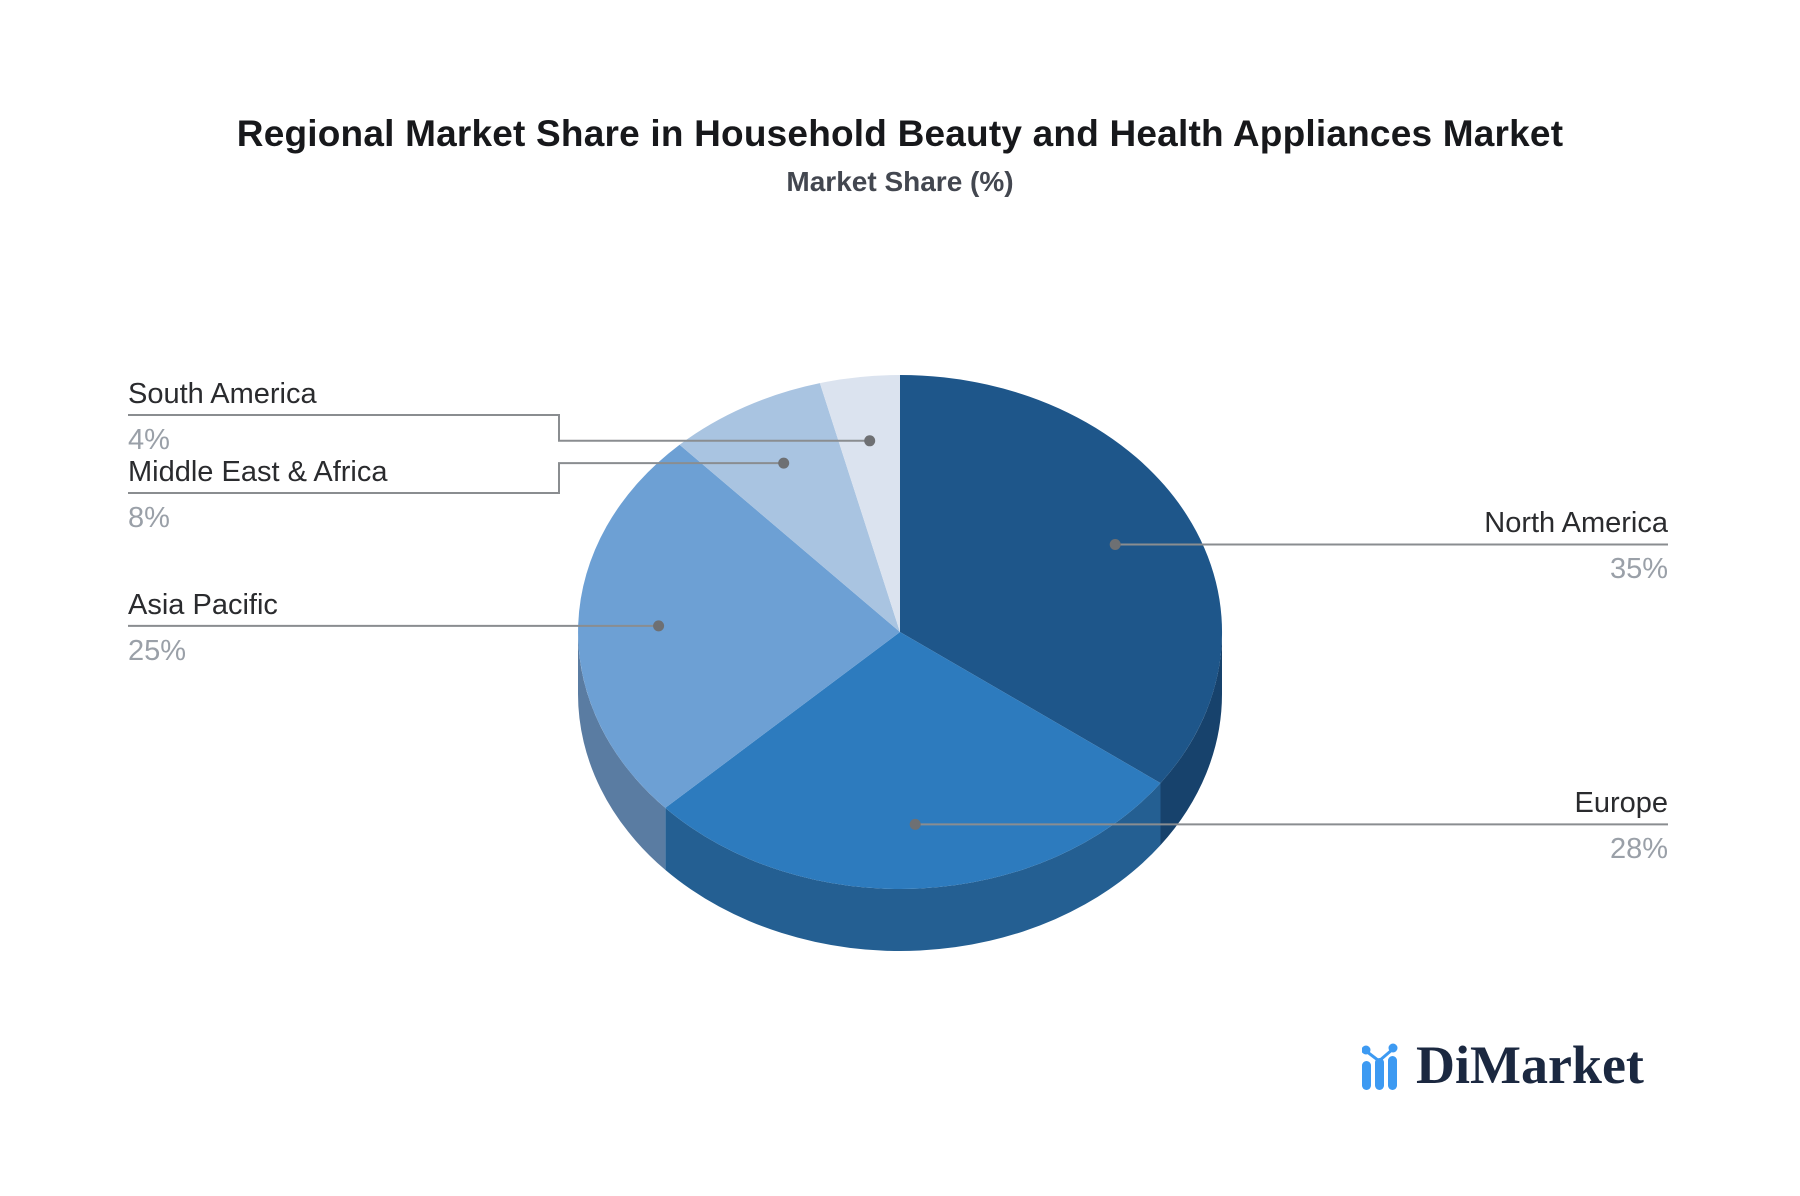 Image resolution: width=1800 pixels, height=1196 pixels. What do you see at coordinates (1191, 739) in the screenshot?
I see `pie-slice-side-north-america` at bounding box center [1191, 739].